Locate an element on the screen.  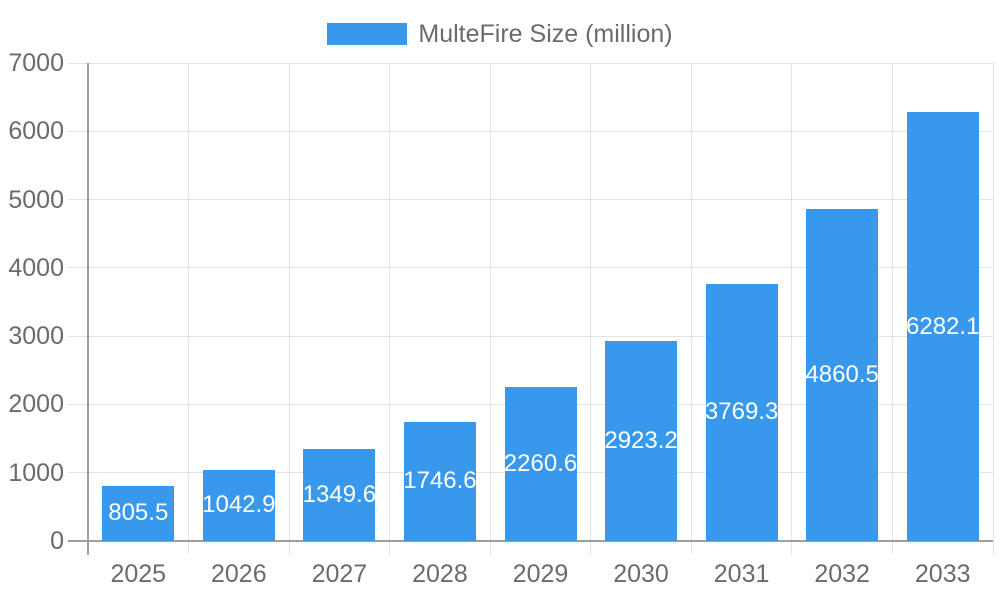
bar-2026 is located at coordinates (238, 505).